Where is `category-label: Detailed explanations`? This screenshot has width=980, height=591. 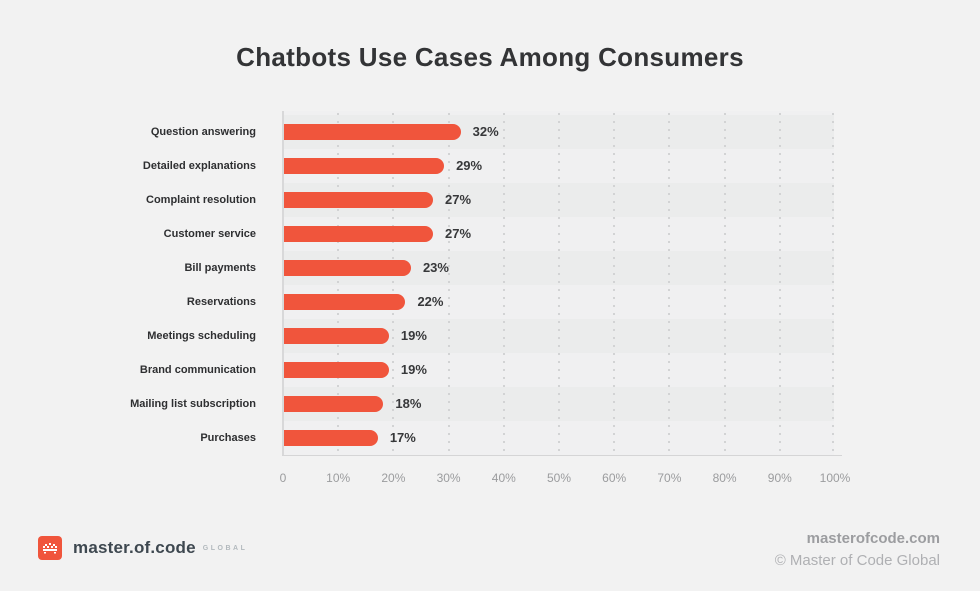
category-label: Detailed explanations is located at coordinates (199, 166).